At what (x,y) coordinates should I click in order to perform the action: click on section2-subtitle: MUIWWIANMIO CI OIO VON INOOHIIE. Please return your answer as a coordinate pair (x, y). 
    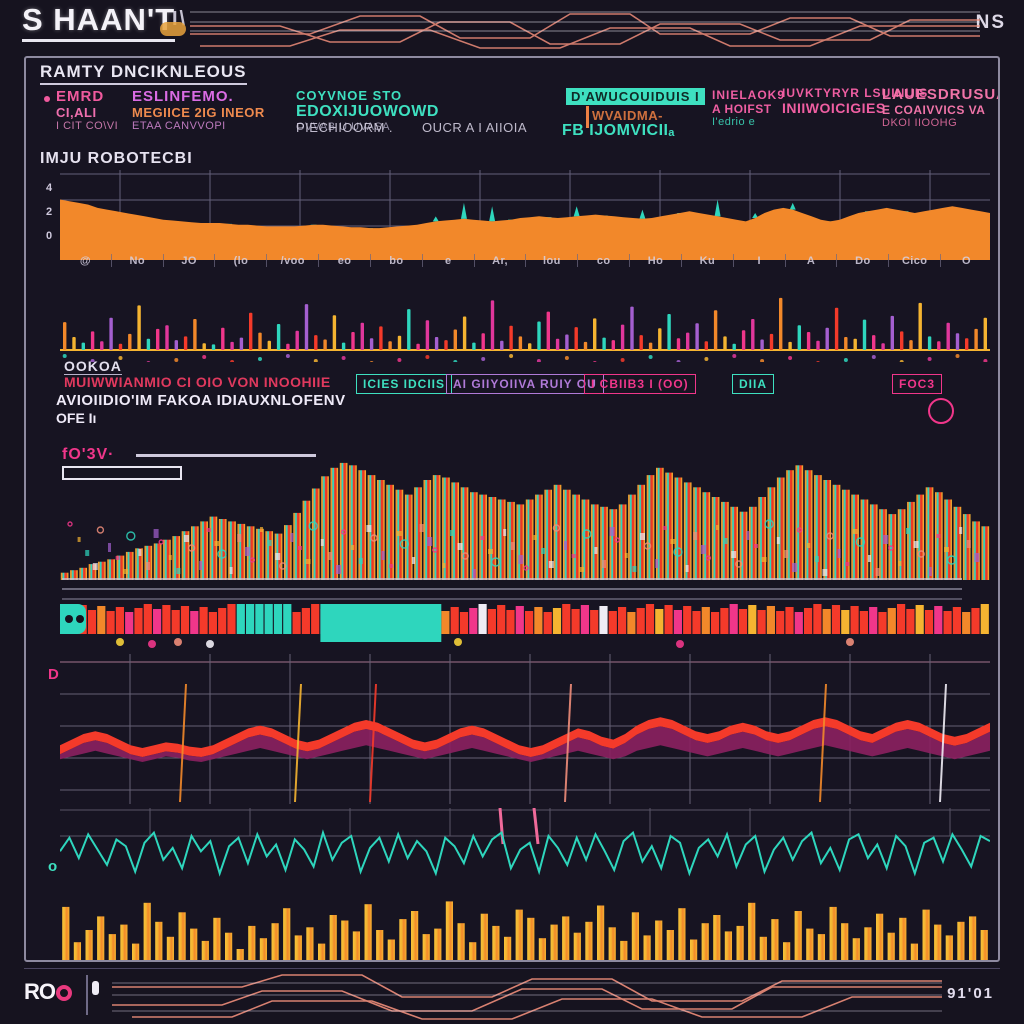
    Looking at the image, I should click on (197, 382).